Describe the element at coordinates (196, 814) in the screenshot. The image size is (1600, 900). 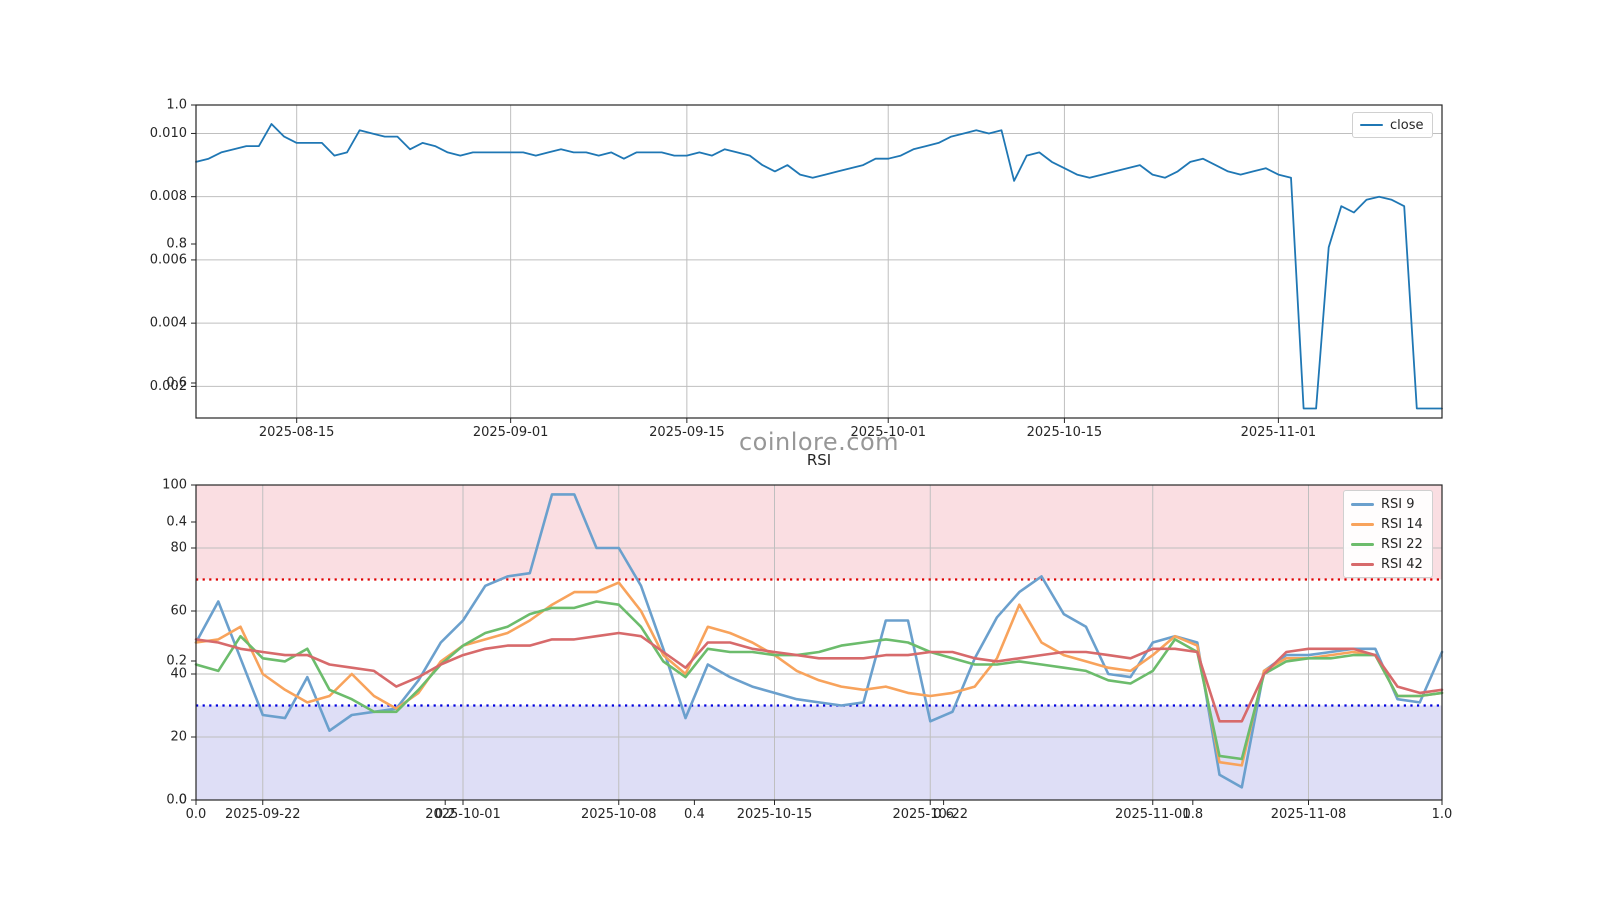
I see `overlay-x-tick-label: 0.0` at that location.